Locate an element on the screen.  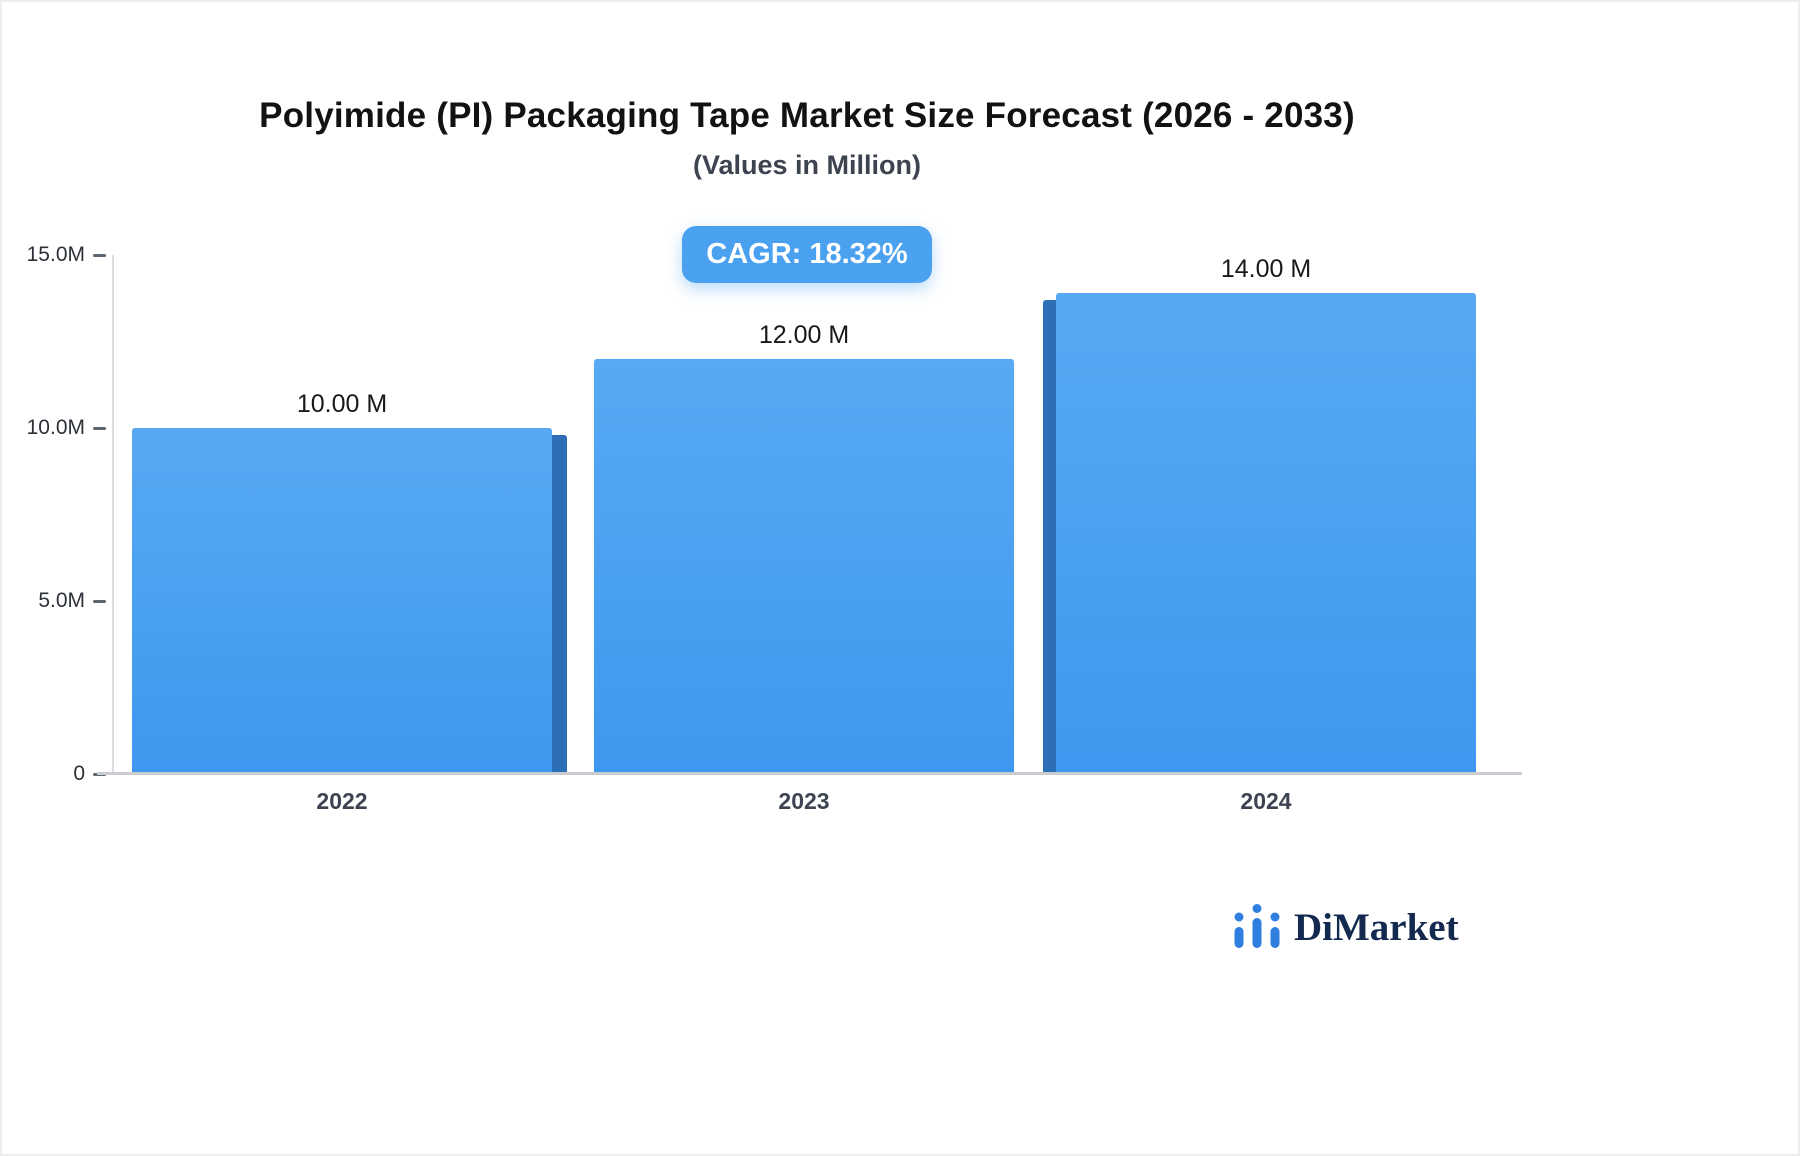
x-label-2023: 2023 is located at coordinates (804, 801).